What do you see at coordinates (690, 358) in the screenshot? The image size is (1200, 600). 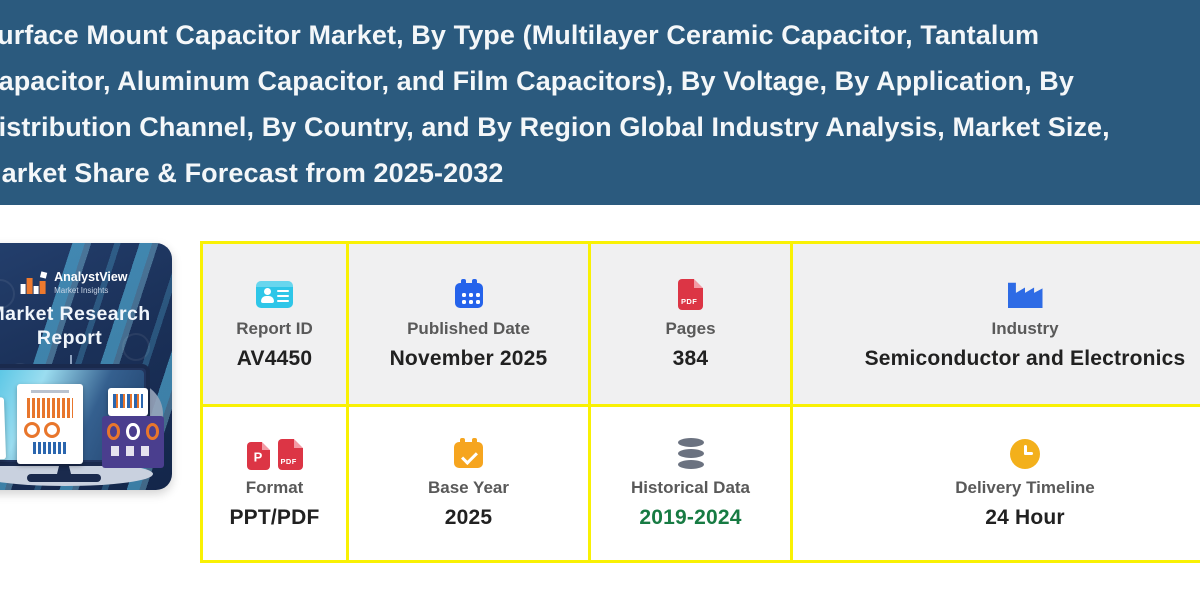 I see `meta-value: 384` at bounding box center [690, 358].